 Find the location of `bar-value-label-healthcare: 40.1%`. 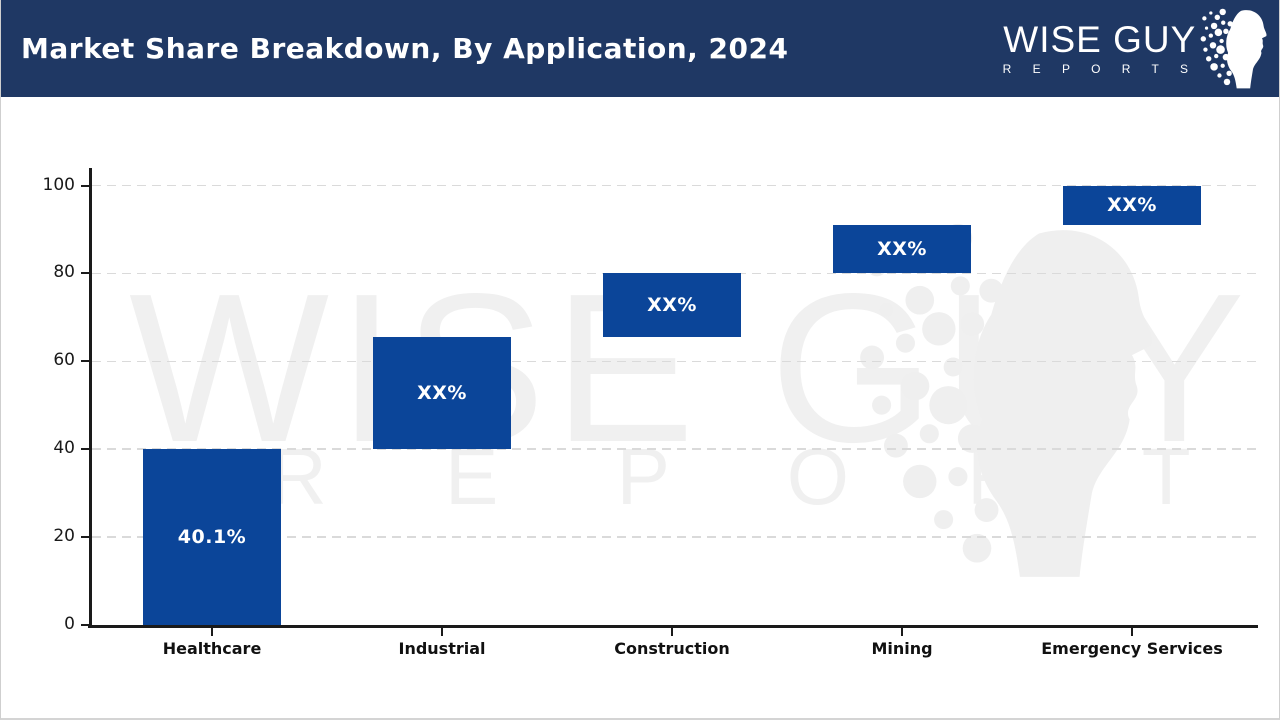

bar-value-label-healthcare: 40.1% is located at coordinates (212, 536).